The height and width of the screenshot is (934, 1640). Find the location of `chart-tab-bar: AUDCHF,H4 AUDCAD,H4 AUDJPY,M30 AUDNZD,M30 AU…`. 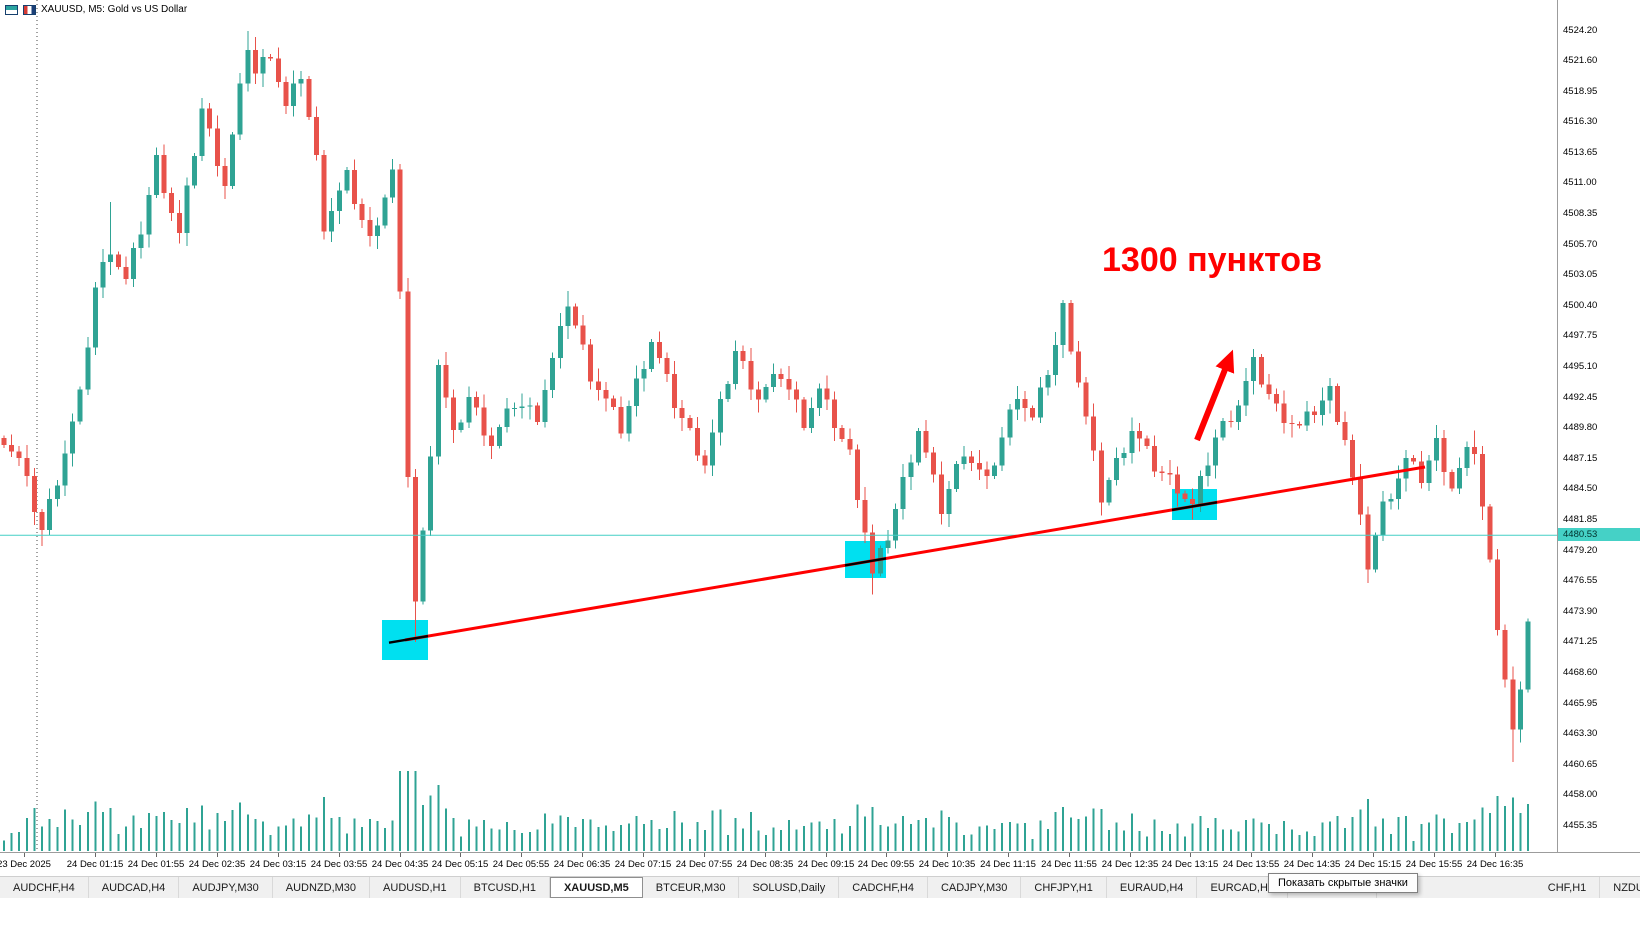

chart-tab-bar: AUDCHF,H4 AUDCAD,H4 AUDJPY,M30 AUDNZD,M30 AU… is located at coordinates (820, 887).